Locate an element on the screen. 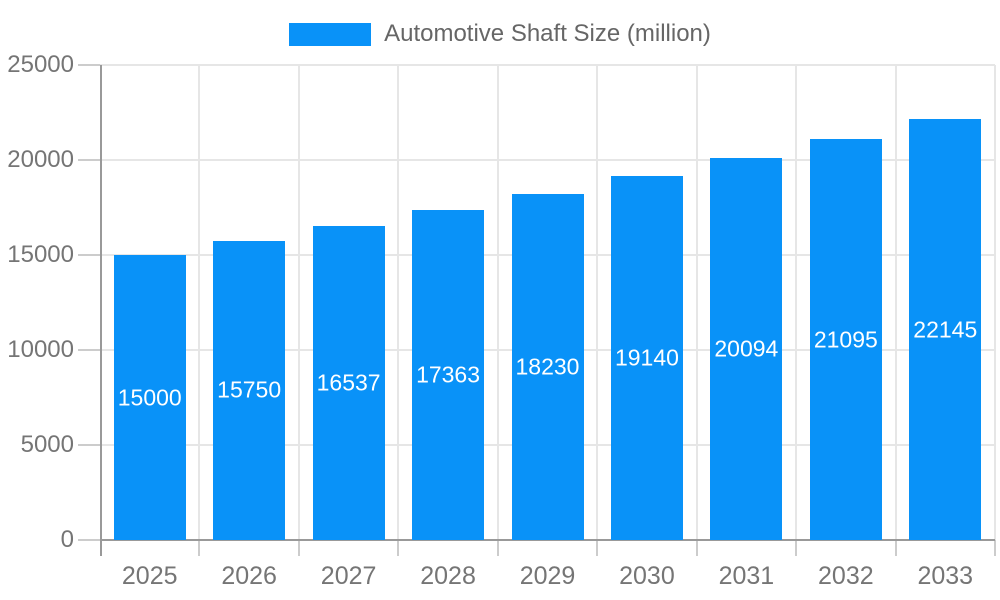 This screenshot has height=600, width=1000. bar-2025 is located at coordinates (149, 397).